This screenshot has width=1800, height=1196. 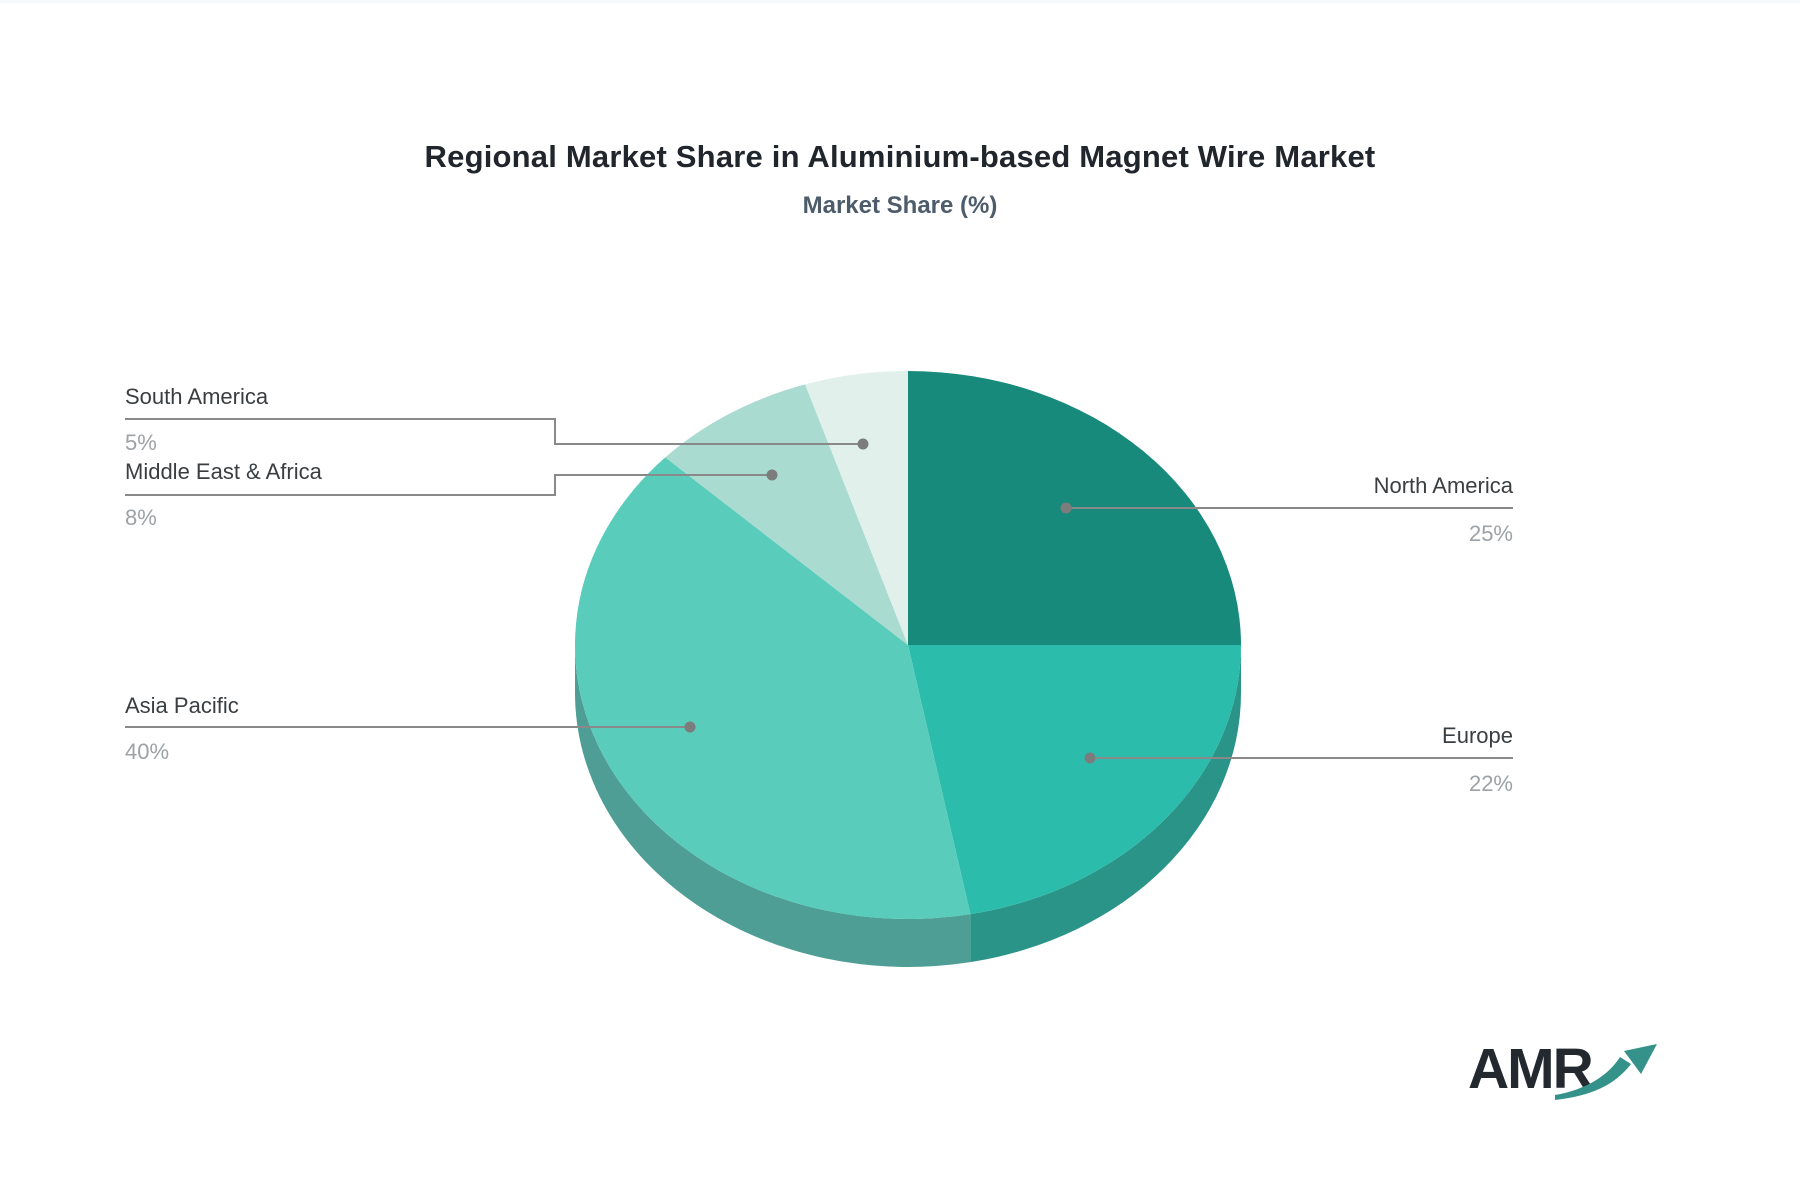 What do you see at coordinates (1490, 533) in the screenshot?
I see `slice-pct-north-america: 25%` at bounding box center [1490, 533].